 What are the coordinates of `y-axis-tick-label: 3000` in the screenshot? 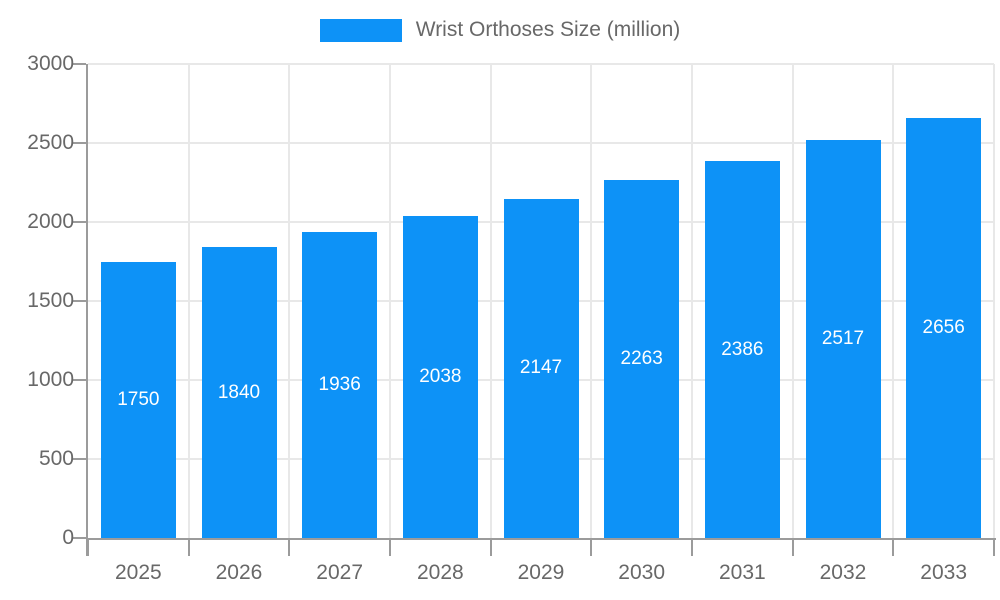 It's located at (50, 63).